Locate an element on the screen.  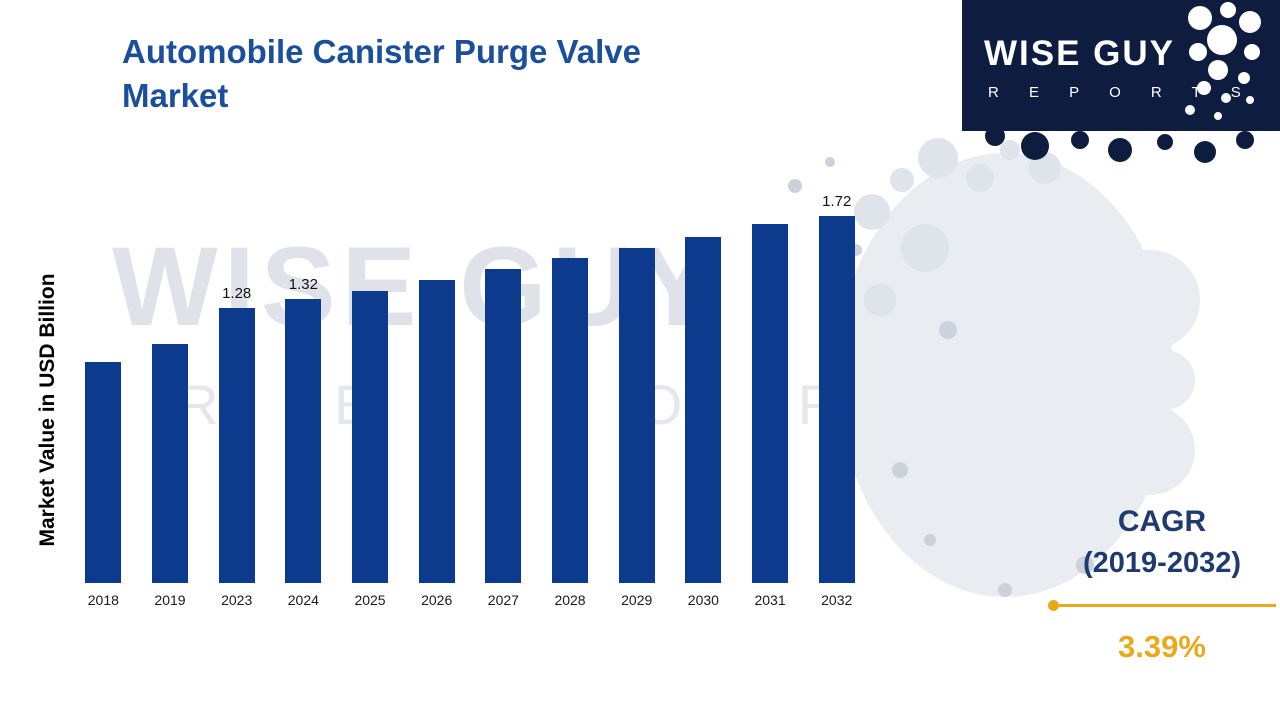
bar-column-2029 is located at coordinates (636, 388).